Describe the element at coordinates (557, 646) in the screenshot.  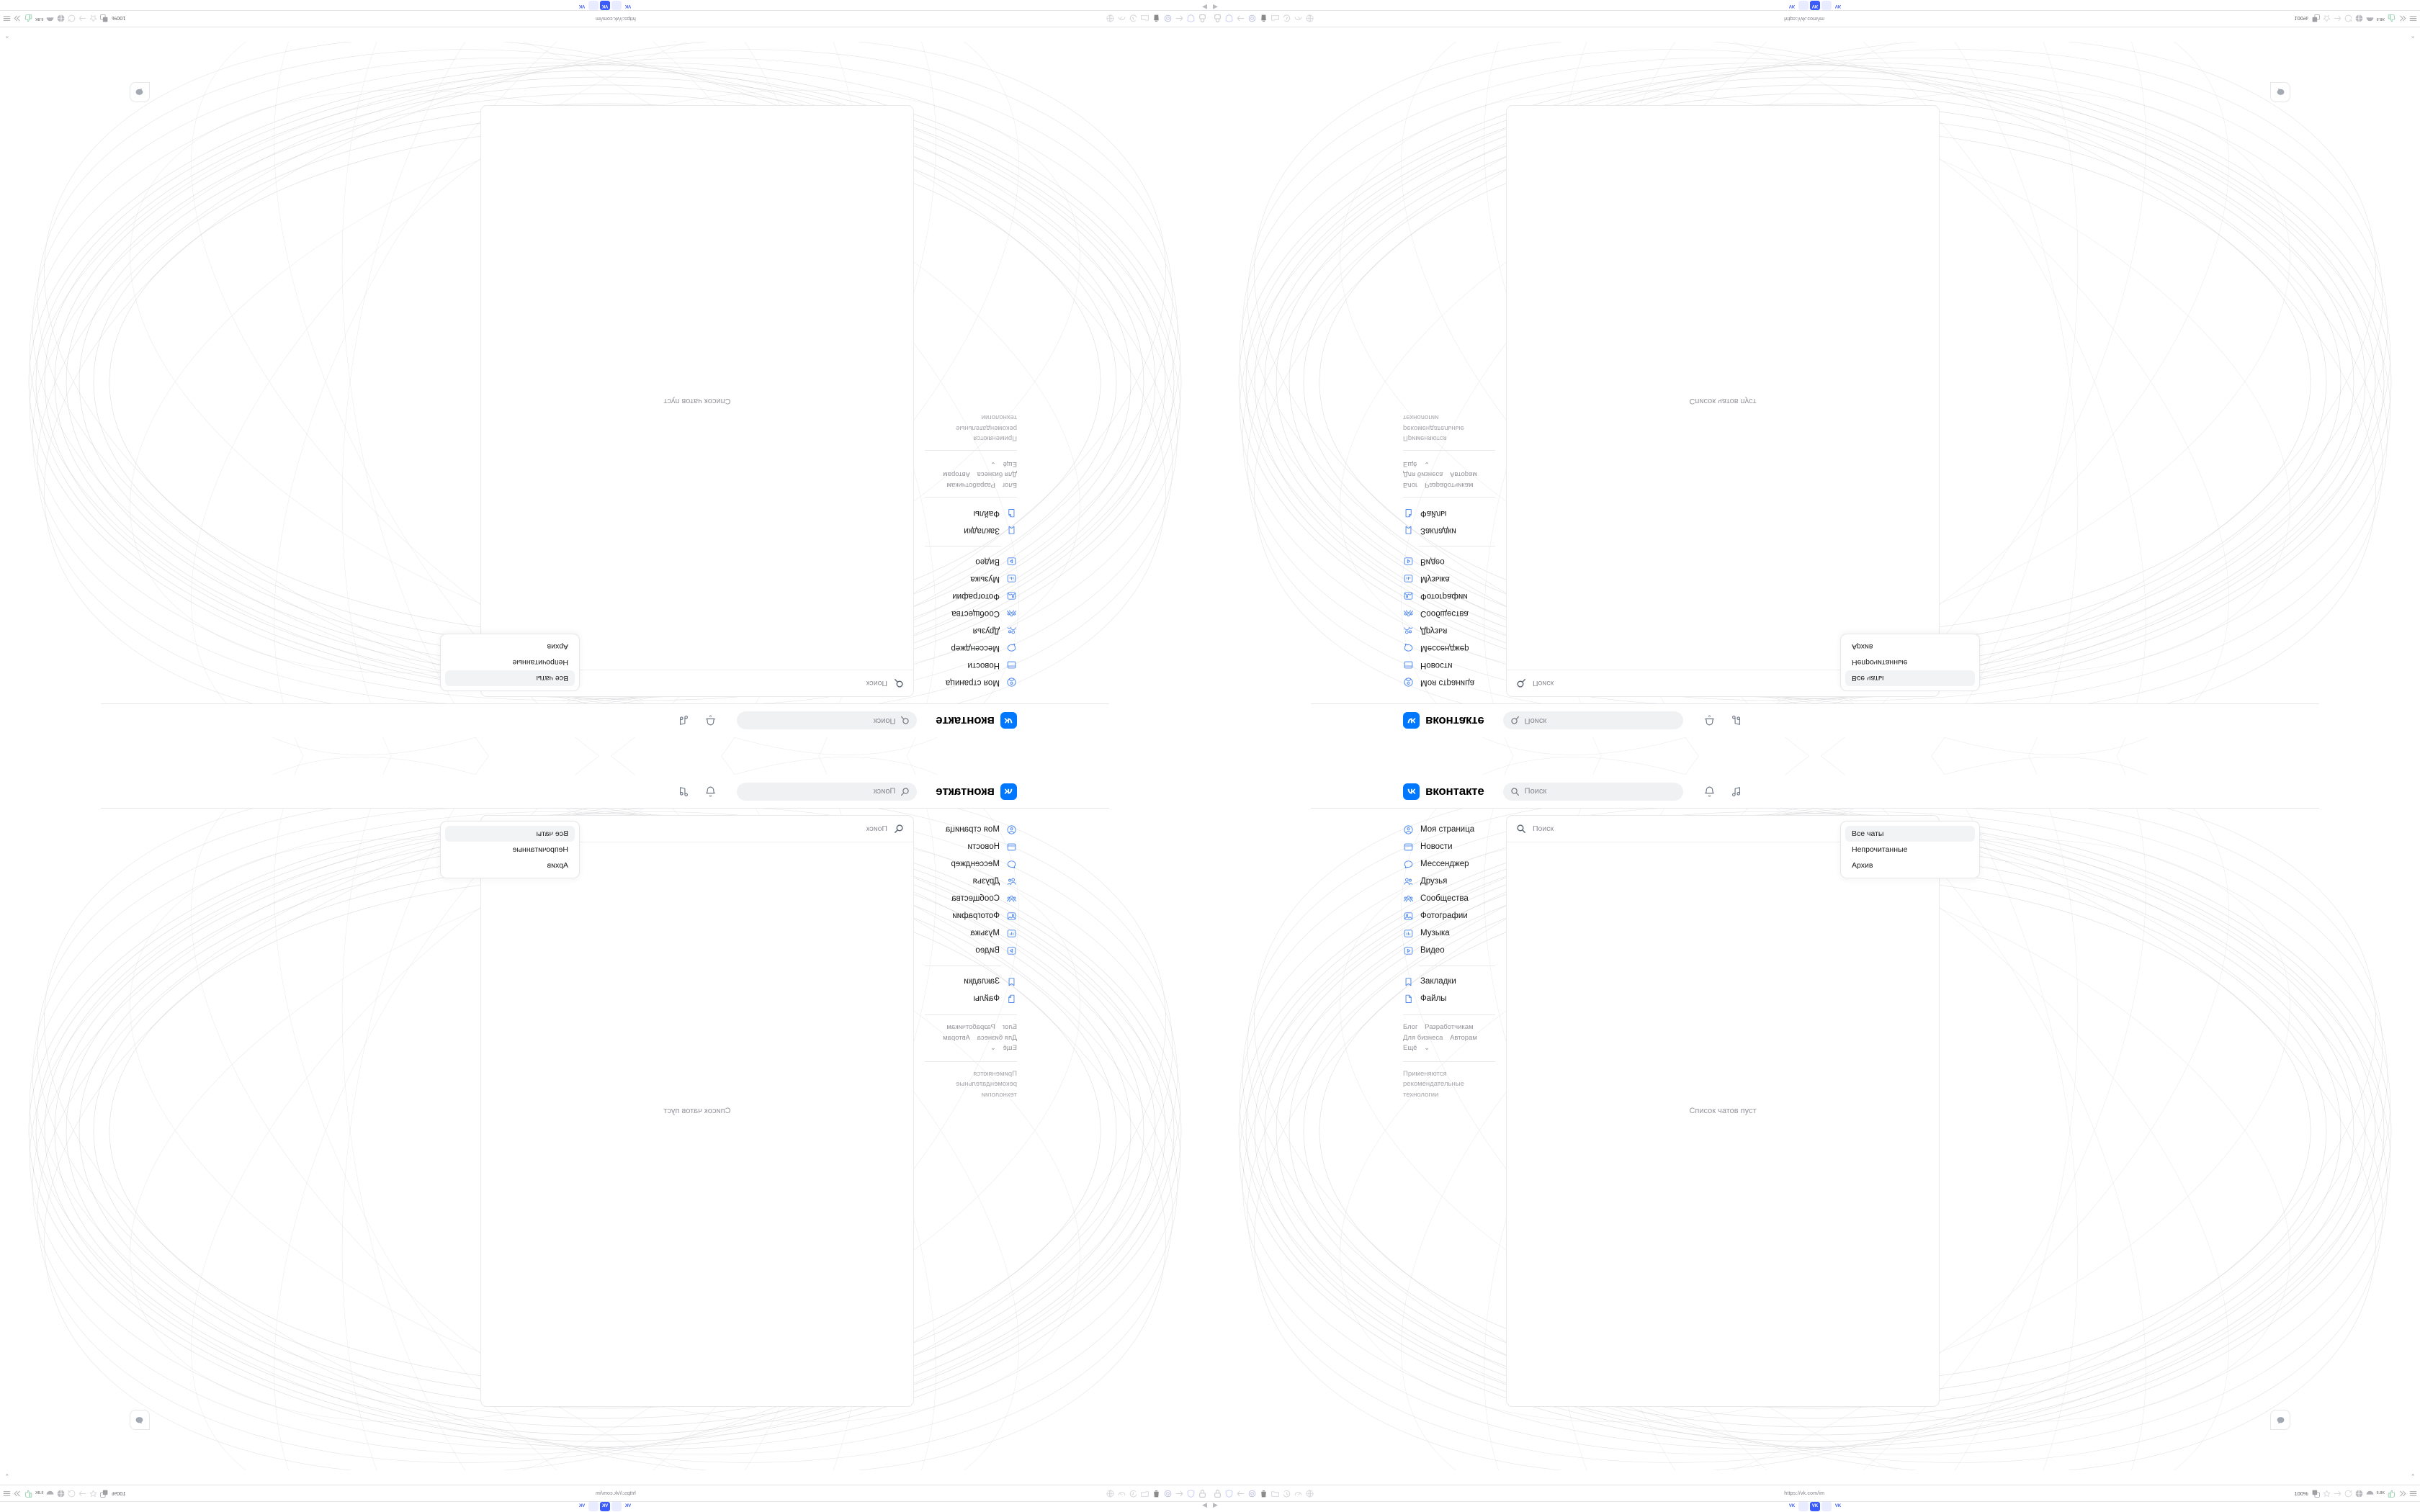
I see `filter-archive: Архив` at that location.